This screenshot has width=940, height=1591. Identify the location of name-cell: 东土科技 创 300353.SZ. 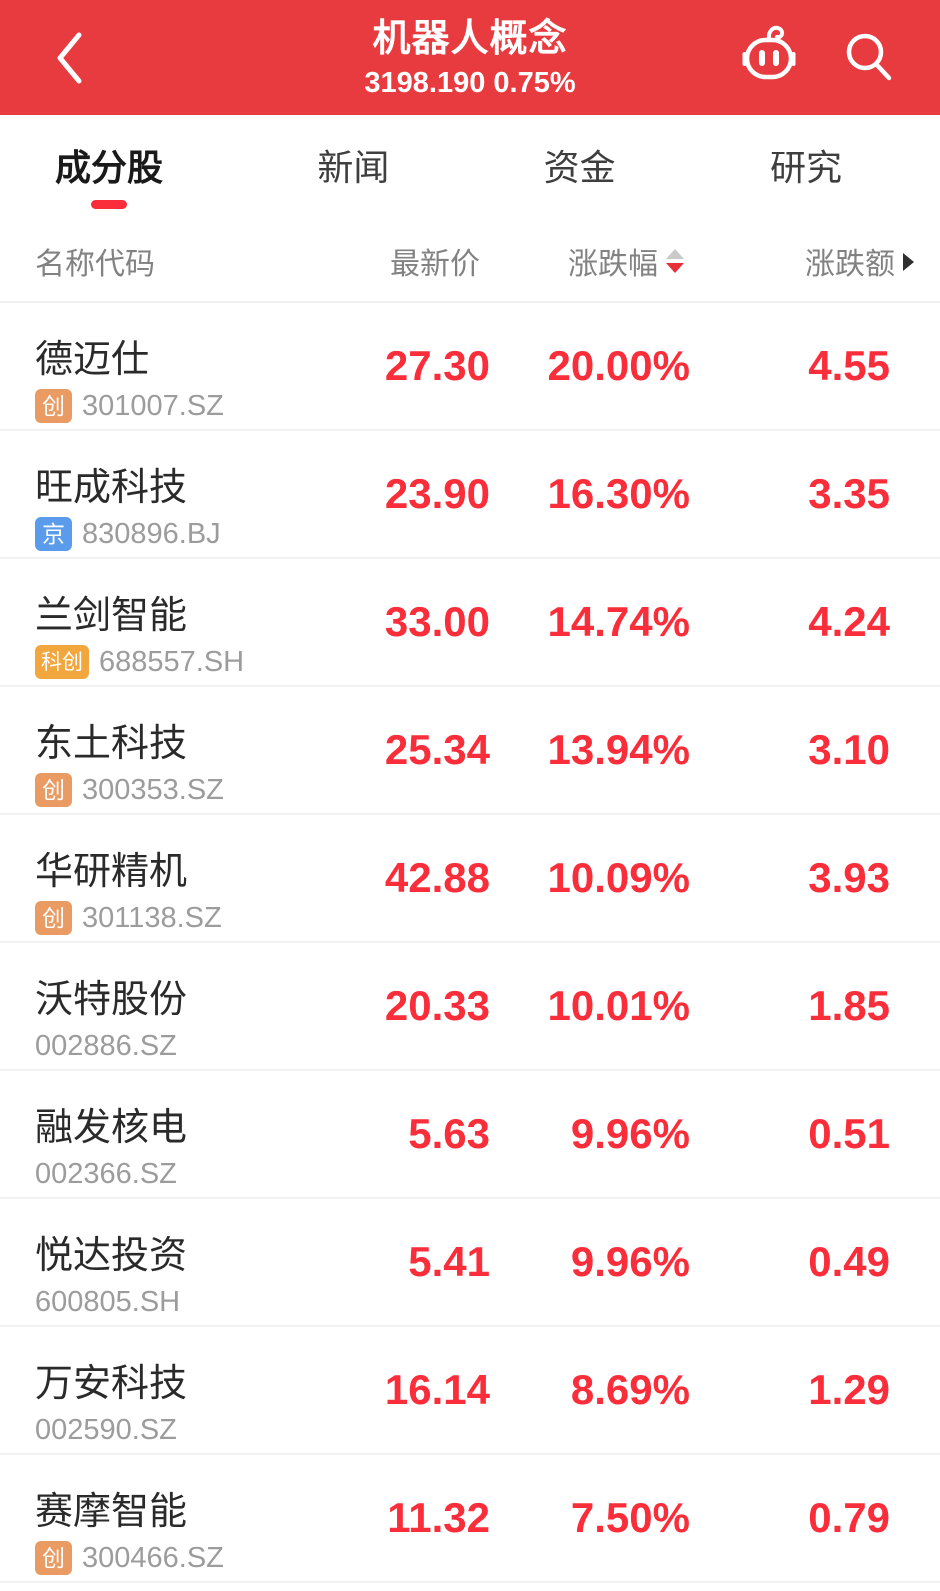
(190, 765).